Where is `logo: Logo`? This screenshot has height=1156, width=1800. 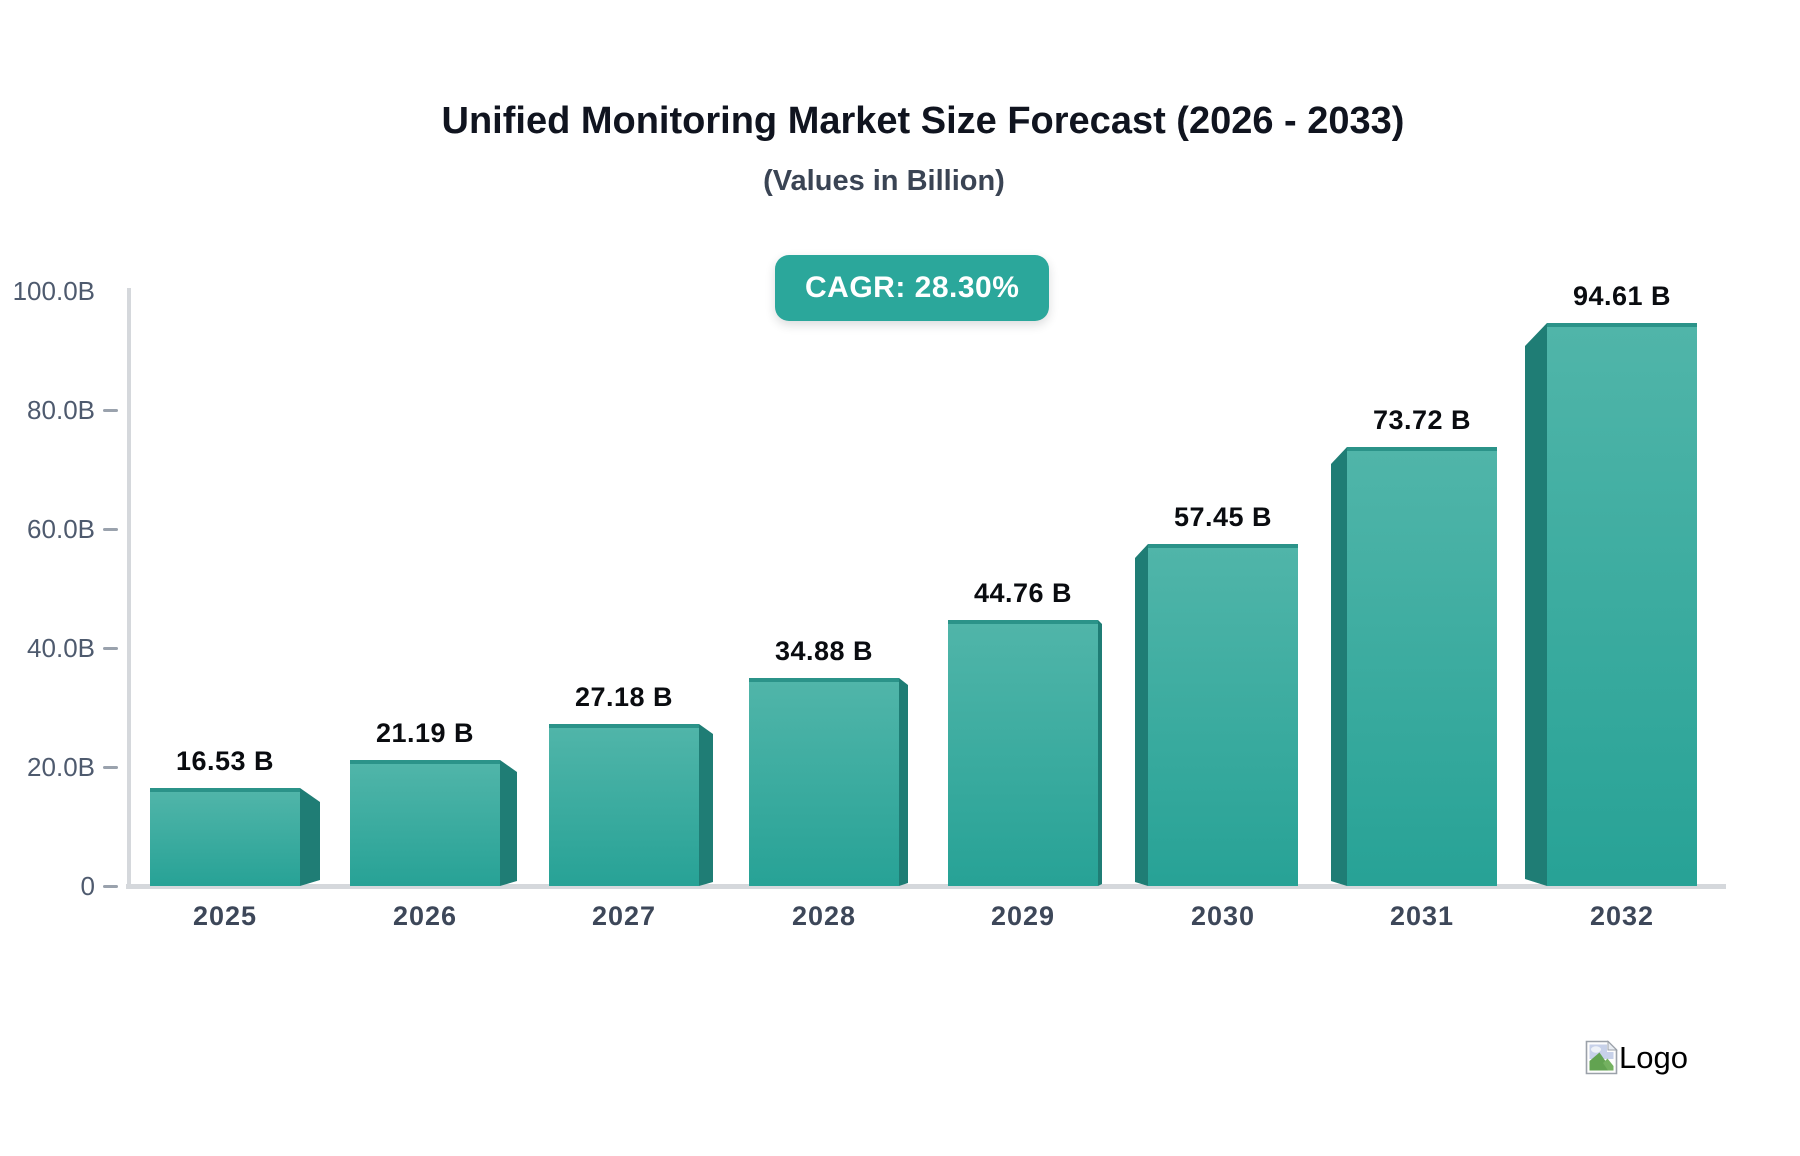 logo: Logo is located at coordinates (1636, 1058).